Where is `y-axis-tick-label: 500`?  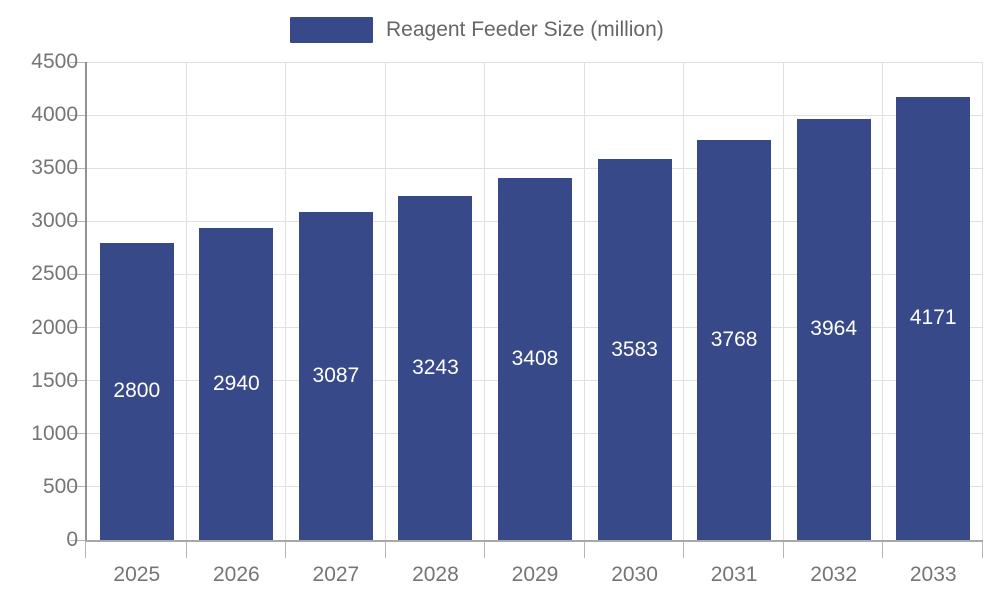 y-axis-tick-label: 500 is located at coordinates (60, 486).